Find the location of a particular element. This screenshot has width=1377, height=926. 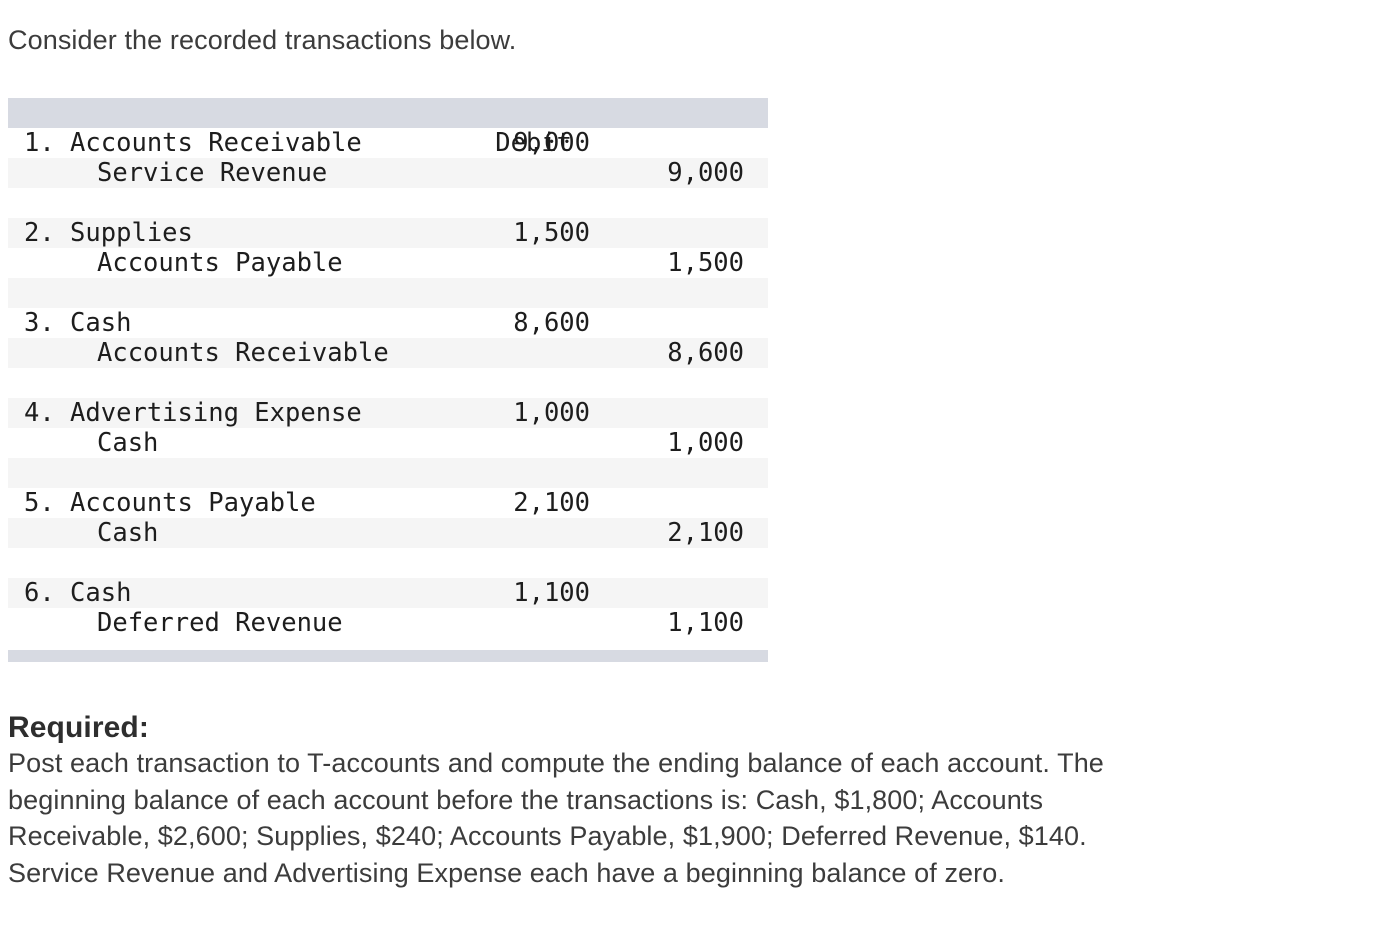

journal-row: Accounts Receivable 8,600 is located at coordinates (388, 353).